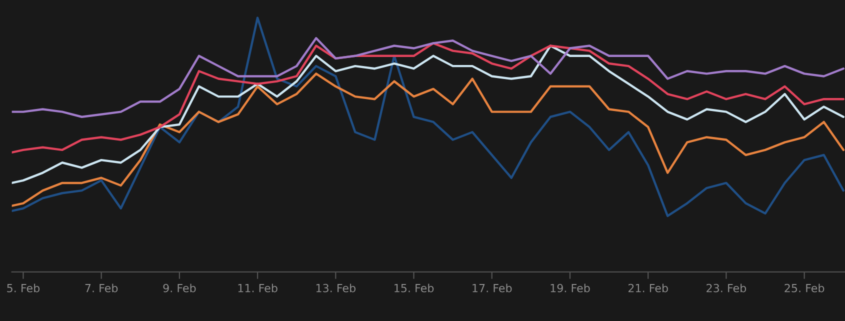 The height and width of the screenshot is (321, 845). I want to click on x-tick-label: 9. Feb, so click(179, 288).